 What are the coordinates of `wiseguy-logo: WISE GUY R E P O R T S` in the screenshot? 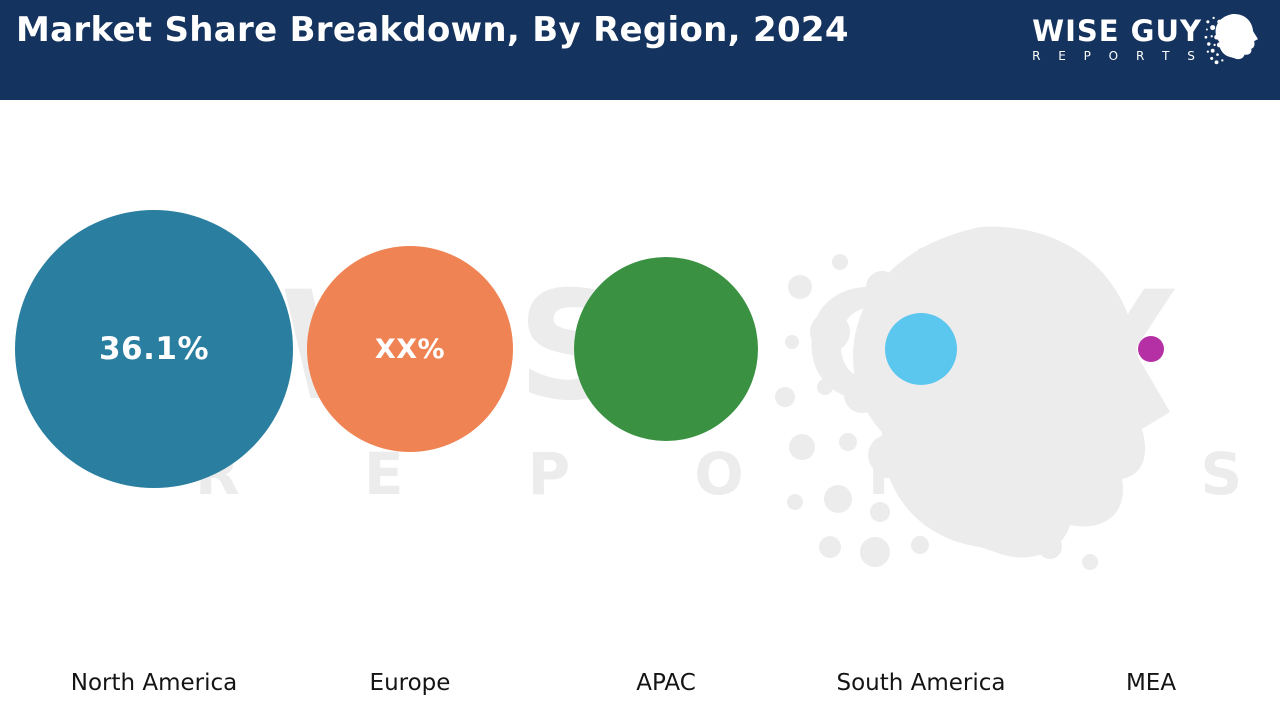 It's located at (1145, 56).